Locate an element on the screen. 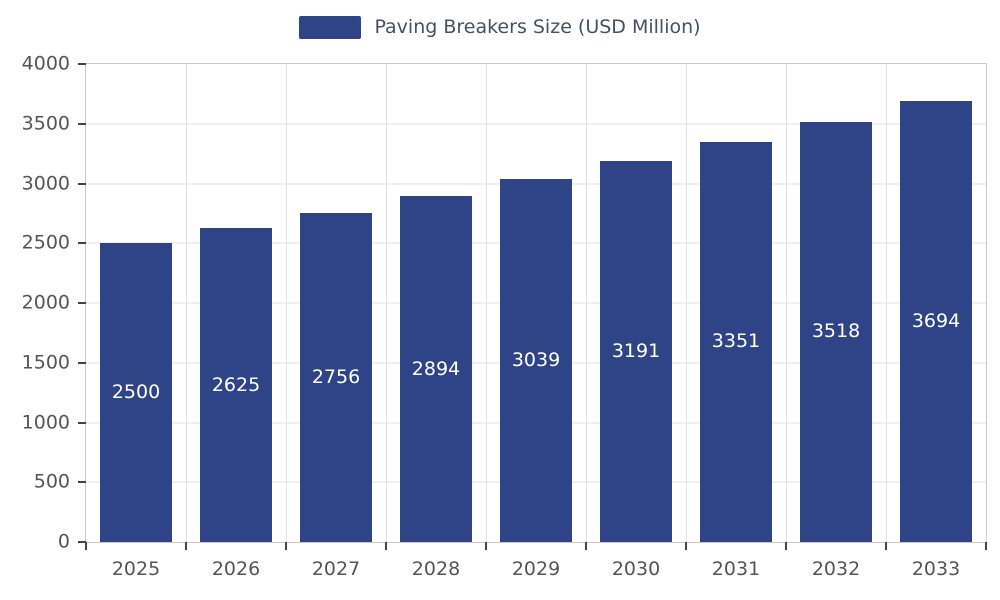 Image resolution: width=1000 pixels, height=600 pixels. x-tick-label: 2032 is located at coordinates (836, 569).